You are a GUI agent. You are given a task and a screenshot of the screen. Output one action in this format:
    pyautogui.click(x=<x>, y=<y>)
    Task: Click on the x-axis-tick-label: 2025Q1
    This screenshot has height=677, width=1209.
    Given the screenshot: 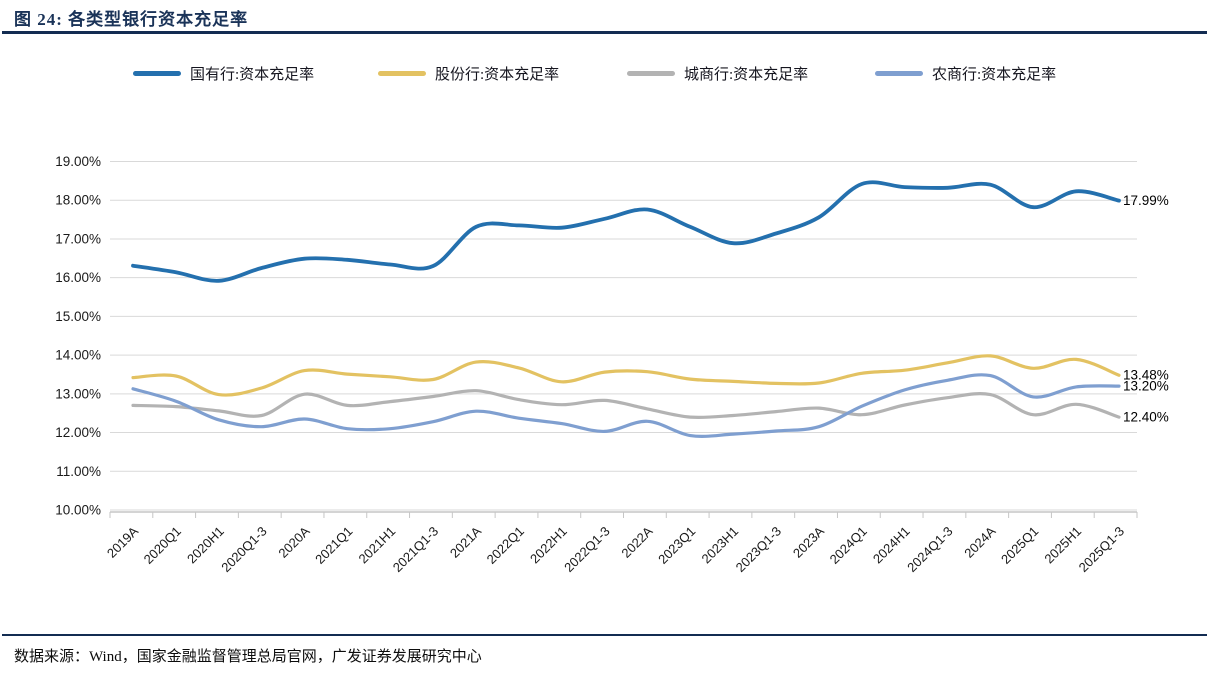 What is the action you would take?
    pyautogui.click(x=1019, y=545)
    